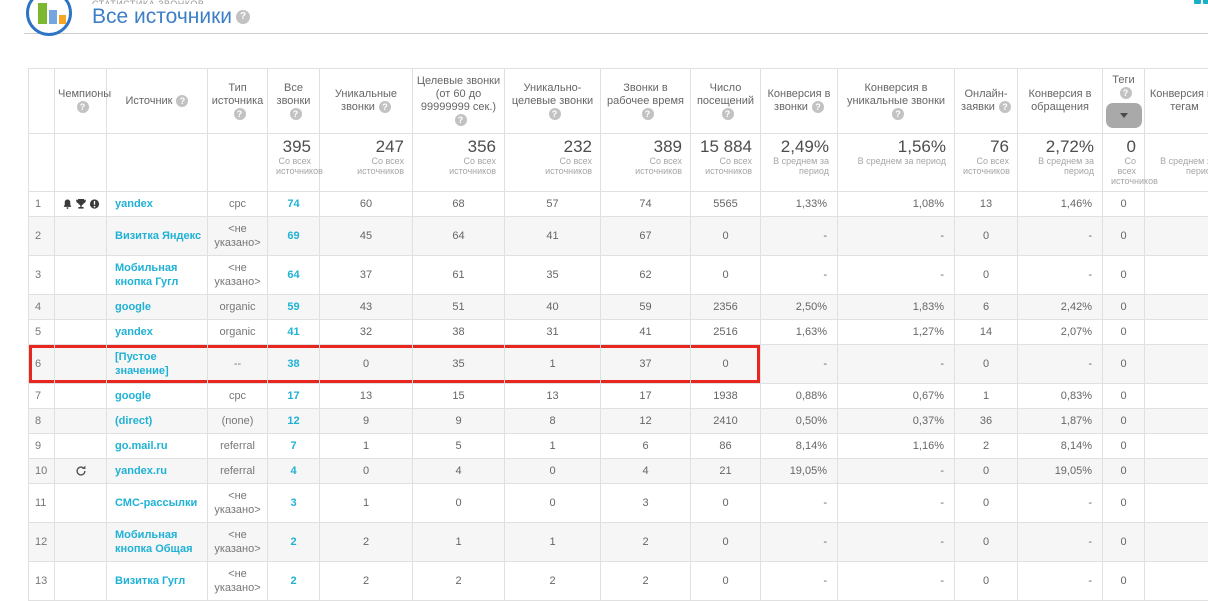 The image size is (1208, 601). I want to click on cell-index: 11, so click(42, 503).